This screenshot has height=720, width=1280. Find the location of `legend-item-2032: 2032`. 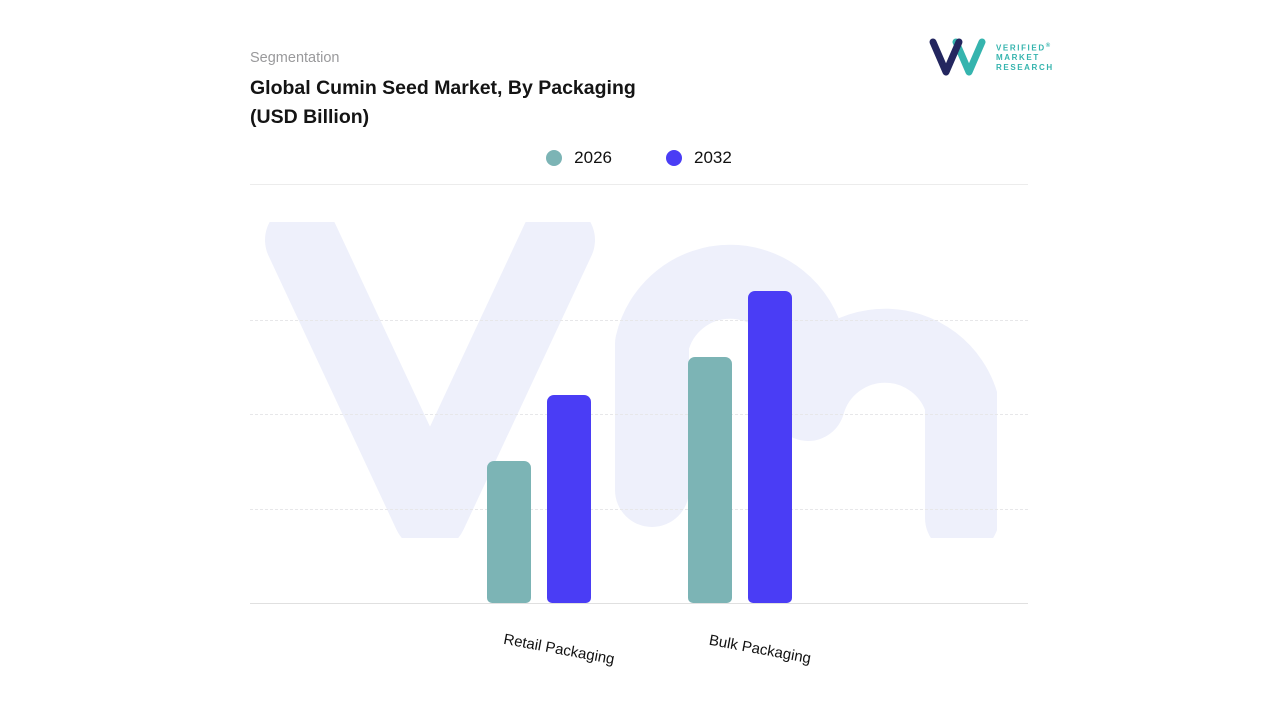

legend-item-2032: 2032 is located at coordinates (699, 158).